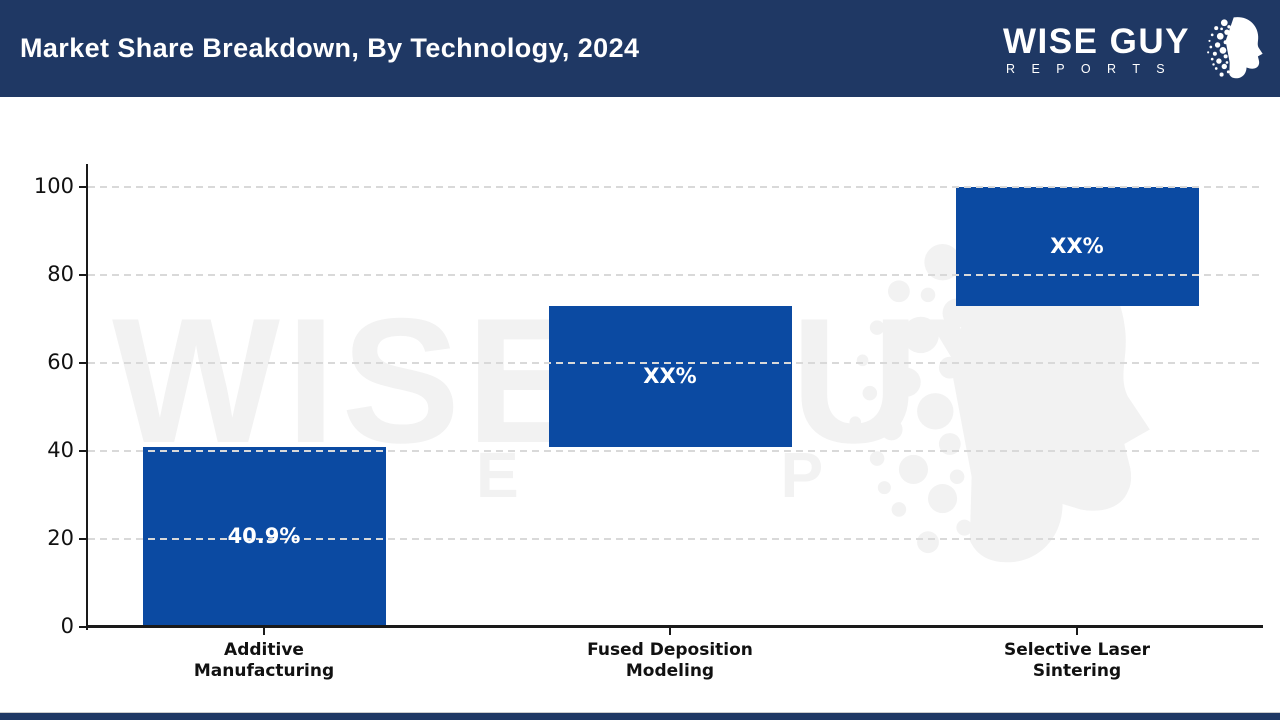  What do you see at coordinates (60, 362) in the screenshot?
I see `y-tick-label-60: 60` at bounding box center [60, 362].